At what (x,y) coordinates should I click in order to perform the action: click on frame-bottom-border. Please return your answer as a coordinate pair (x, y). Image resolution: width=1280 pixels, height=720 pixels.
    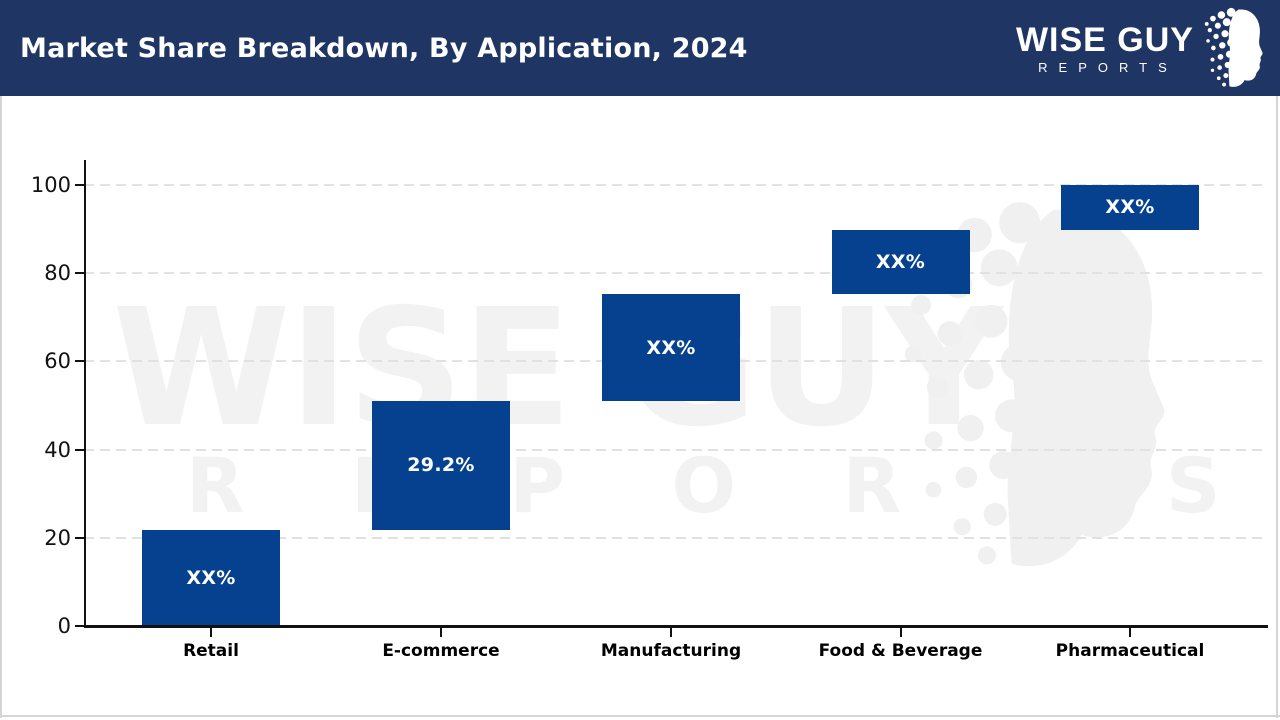
    Looking at the image, I should click on (640, 716).